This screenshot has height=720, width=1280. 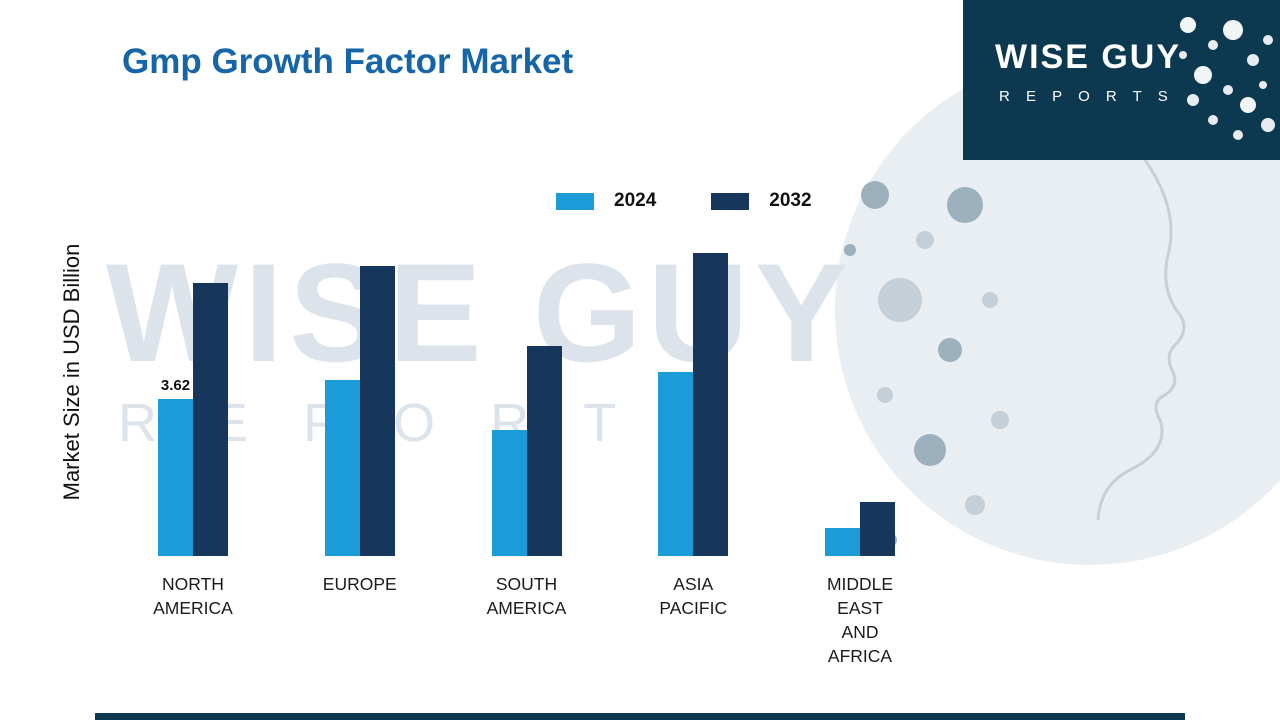 I want to click on bar-2024-north-america, so click(x=175, y=477).